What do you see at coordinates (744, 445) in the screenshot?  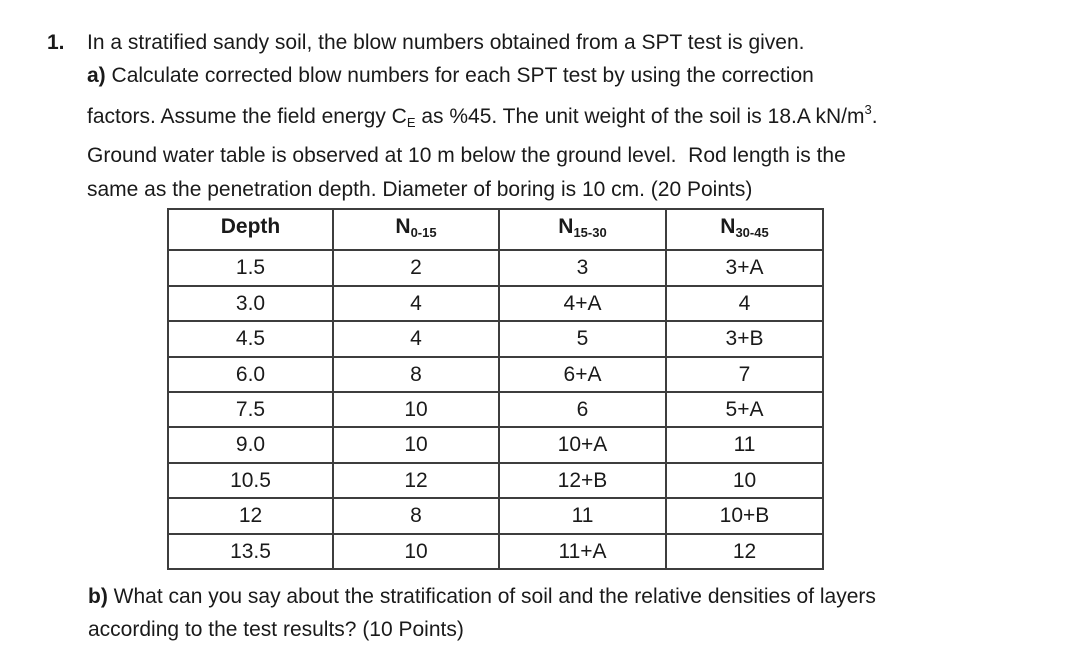 I see `cell-n30-45: 11` at bounding box center [744, 445].